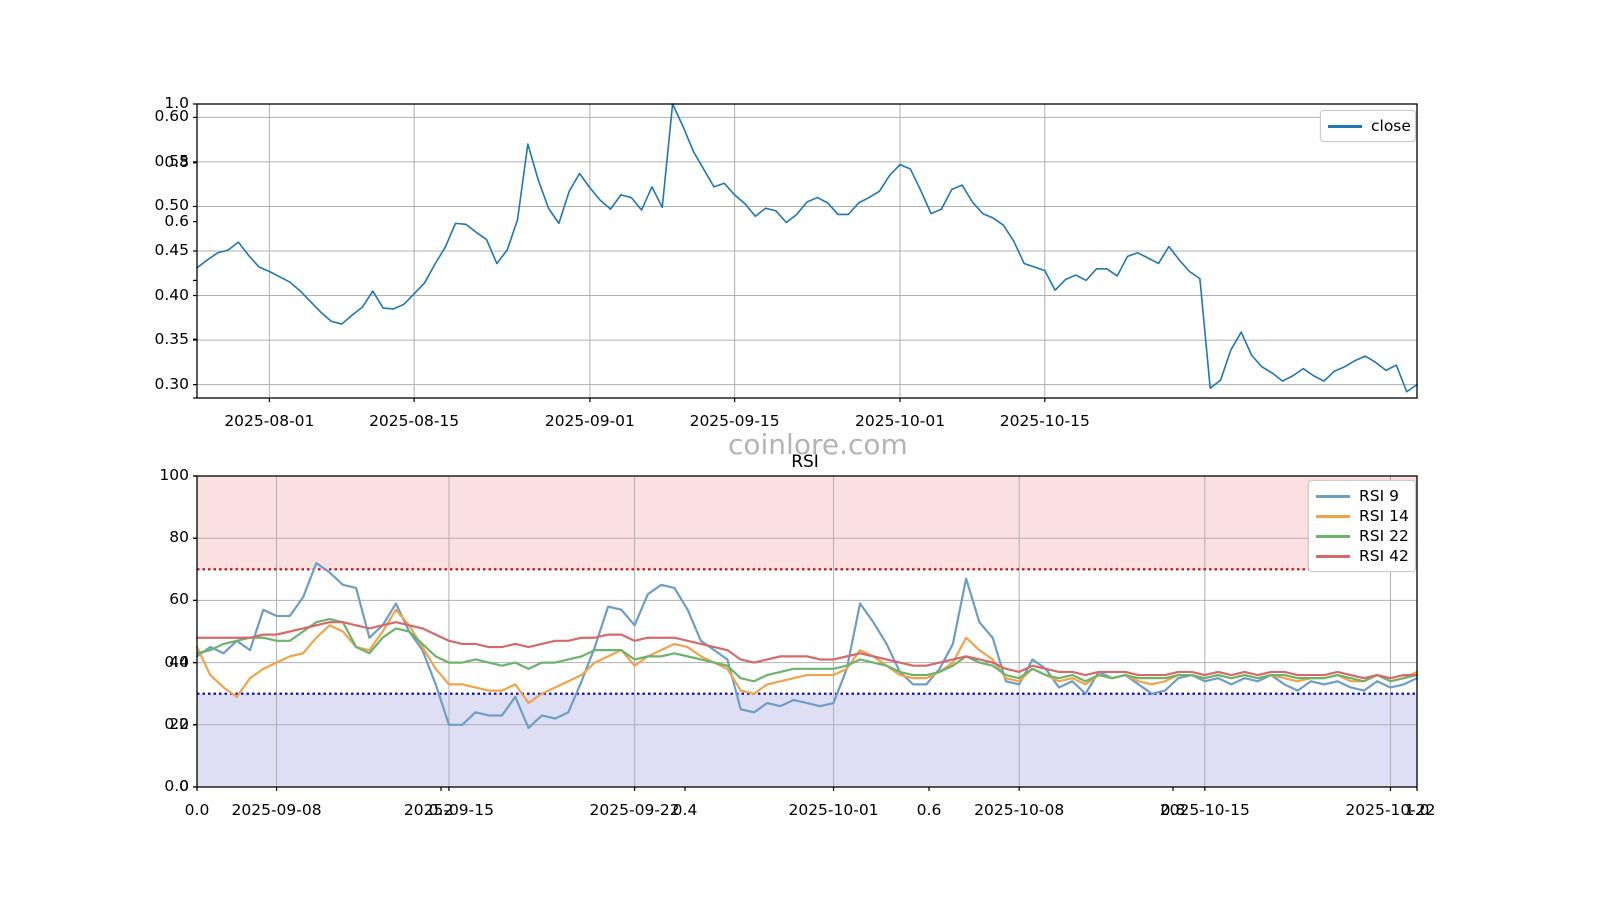 Image resolution: width=1600 pixels, height=900 pixels. I want to click on rsi-x-date-tick-label: 2025-10-01, so click(833, 810).